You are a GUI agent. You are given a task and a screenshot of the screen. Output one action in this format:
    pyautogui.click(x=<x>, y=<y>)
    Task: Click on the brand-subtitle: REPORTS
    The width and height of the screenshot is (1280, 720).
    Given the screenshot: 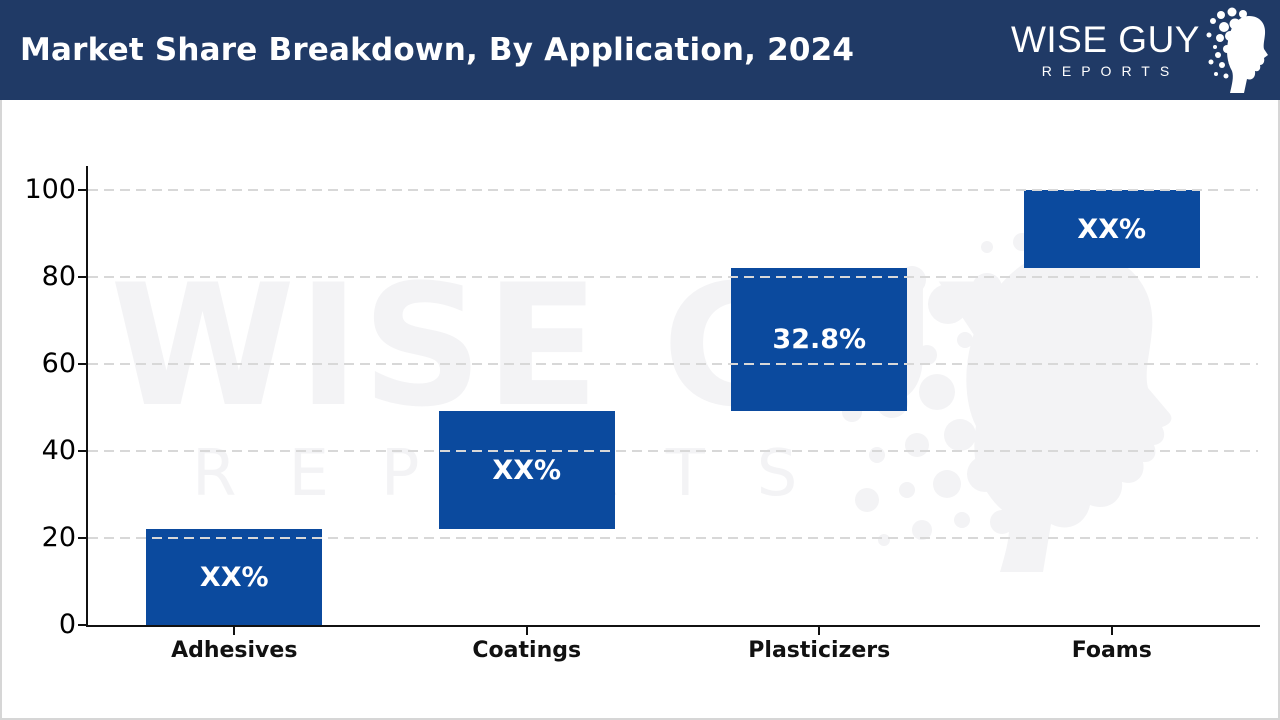 What is the action you would take?
    pyautogui.click(x=1110, y=71)
    